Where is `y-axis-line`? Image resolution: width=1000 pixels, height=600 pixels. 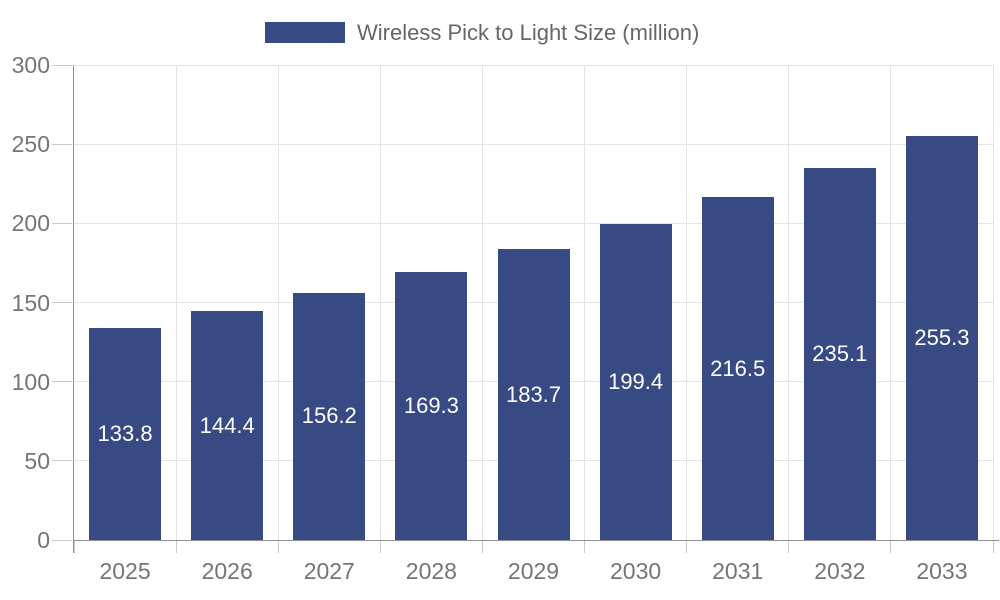 y-axis-line is located at coordinates (73, 309).